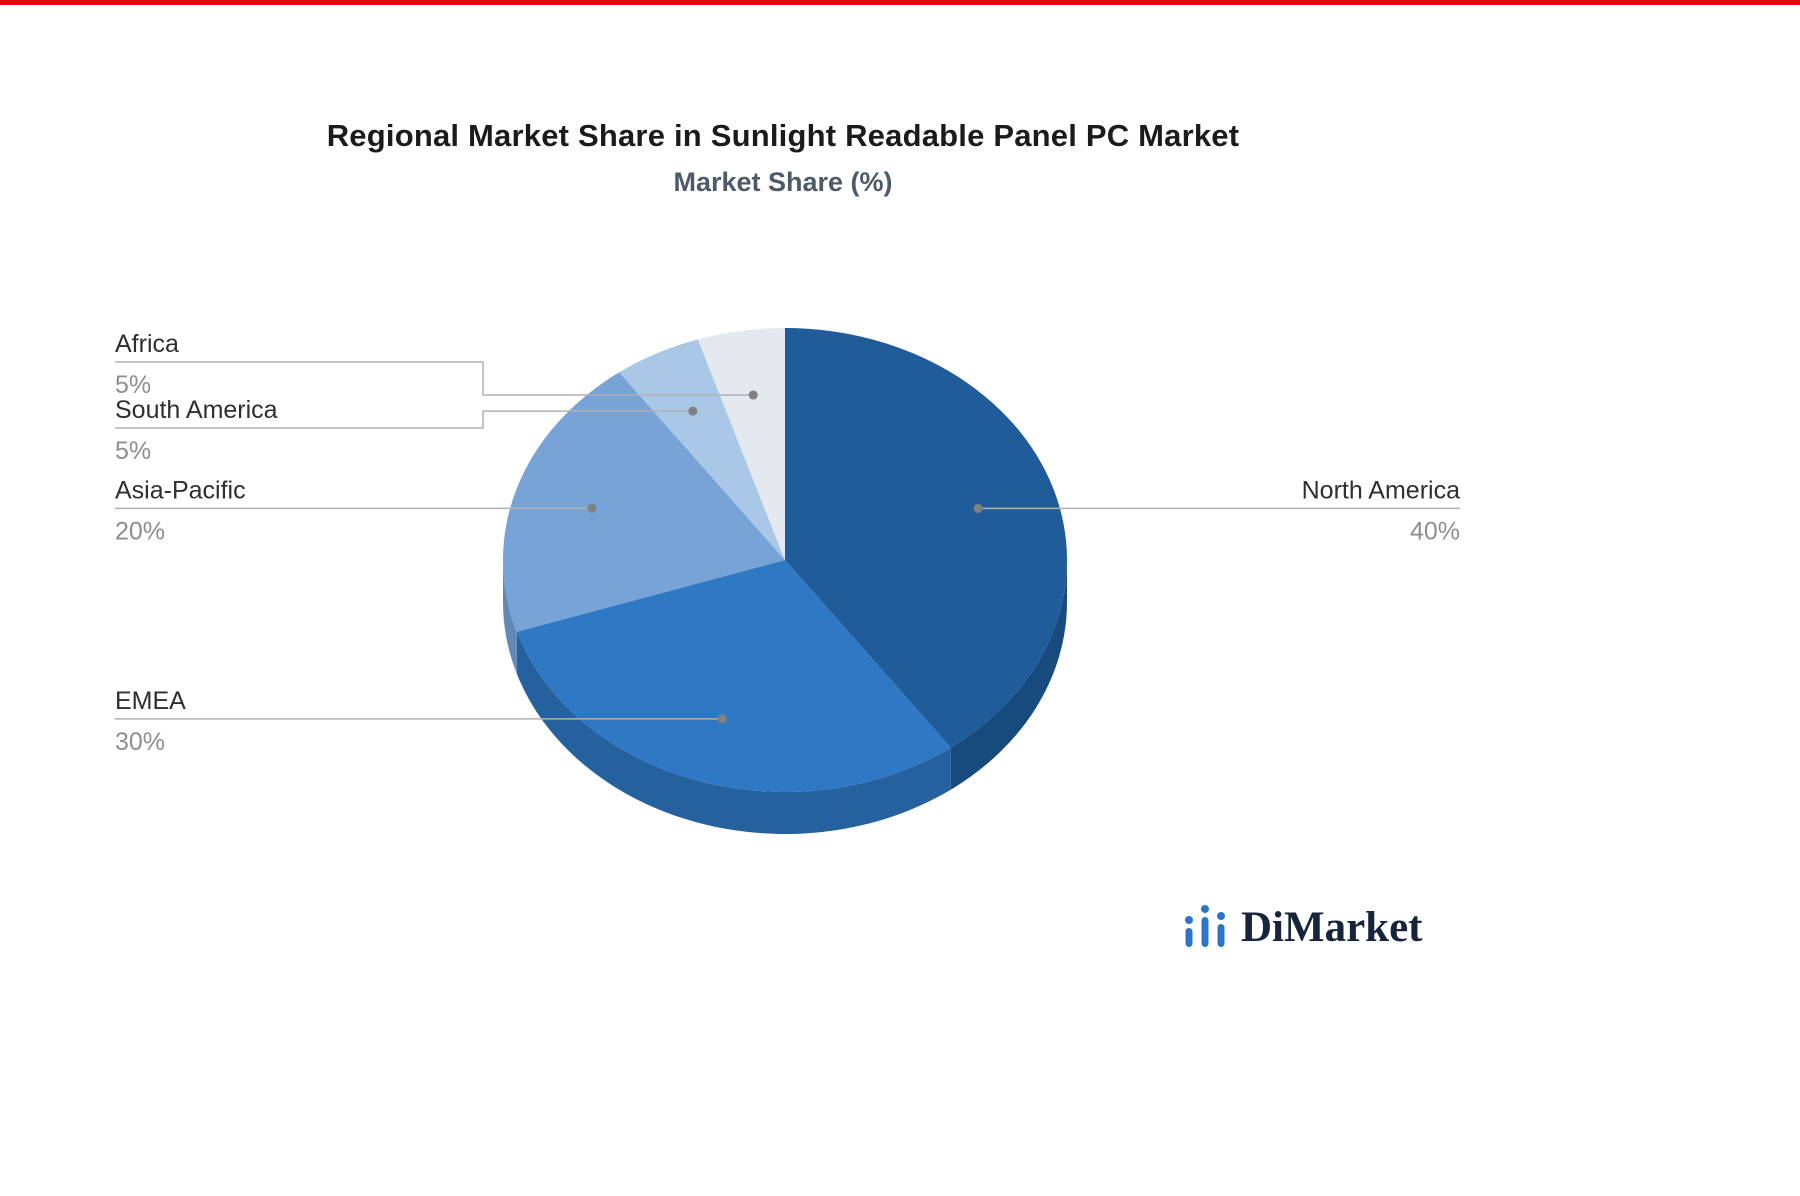  I want to click on pie-value-south-america: 5%, so click(133, 451).